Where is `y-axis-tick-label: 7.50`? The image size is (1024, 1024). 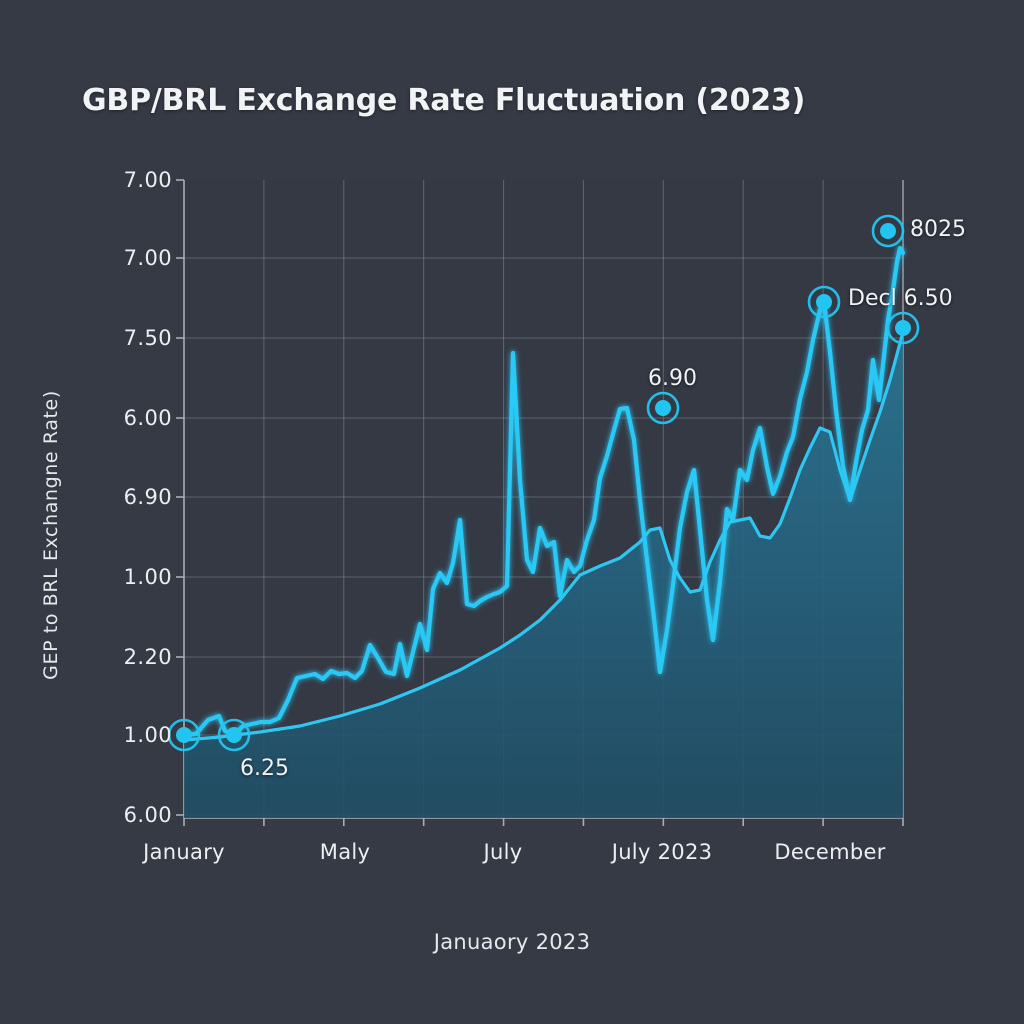
y-axis-tick-label: 7.50 is located at coordinates (147, 338).